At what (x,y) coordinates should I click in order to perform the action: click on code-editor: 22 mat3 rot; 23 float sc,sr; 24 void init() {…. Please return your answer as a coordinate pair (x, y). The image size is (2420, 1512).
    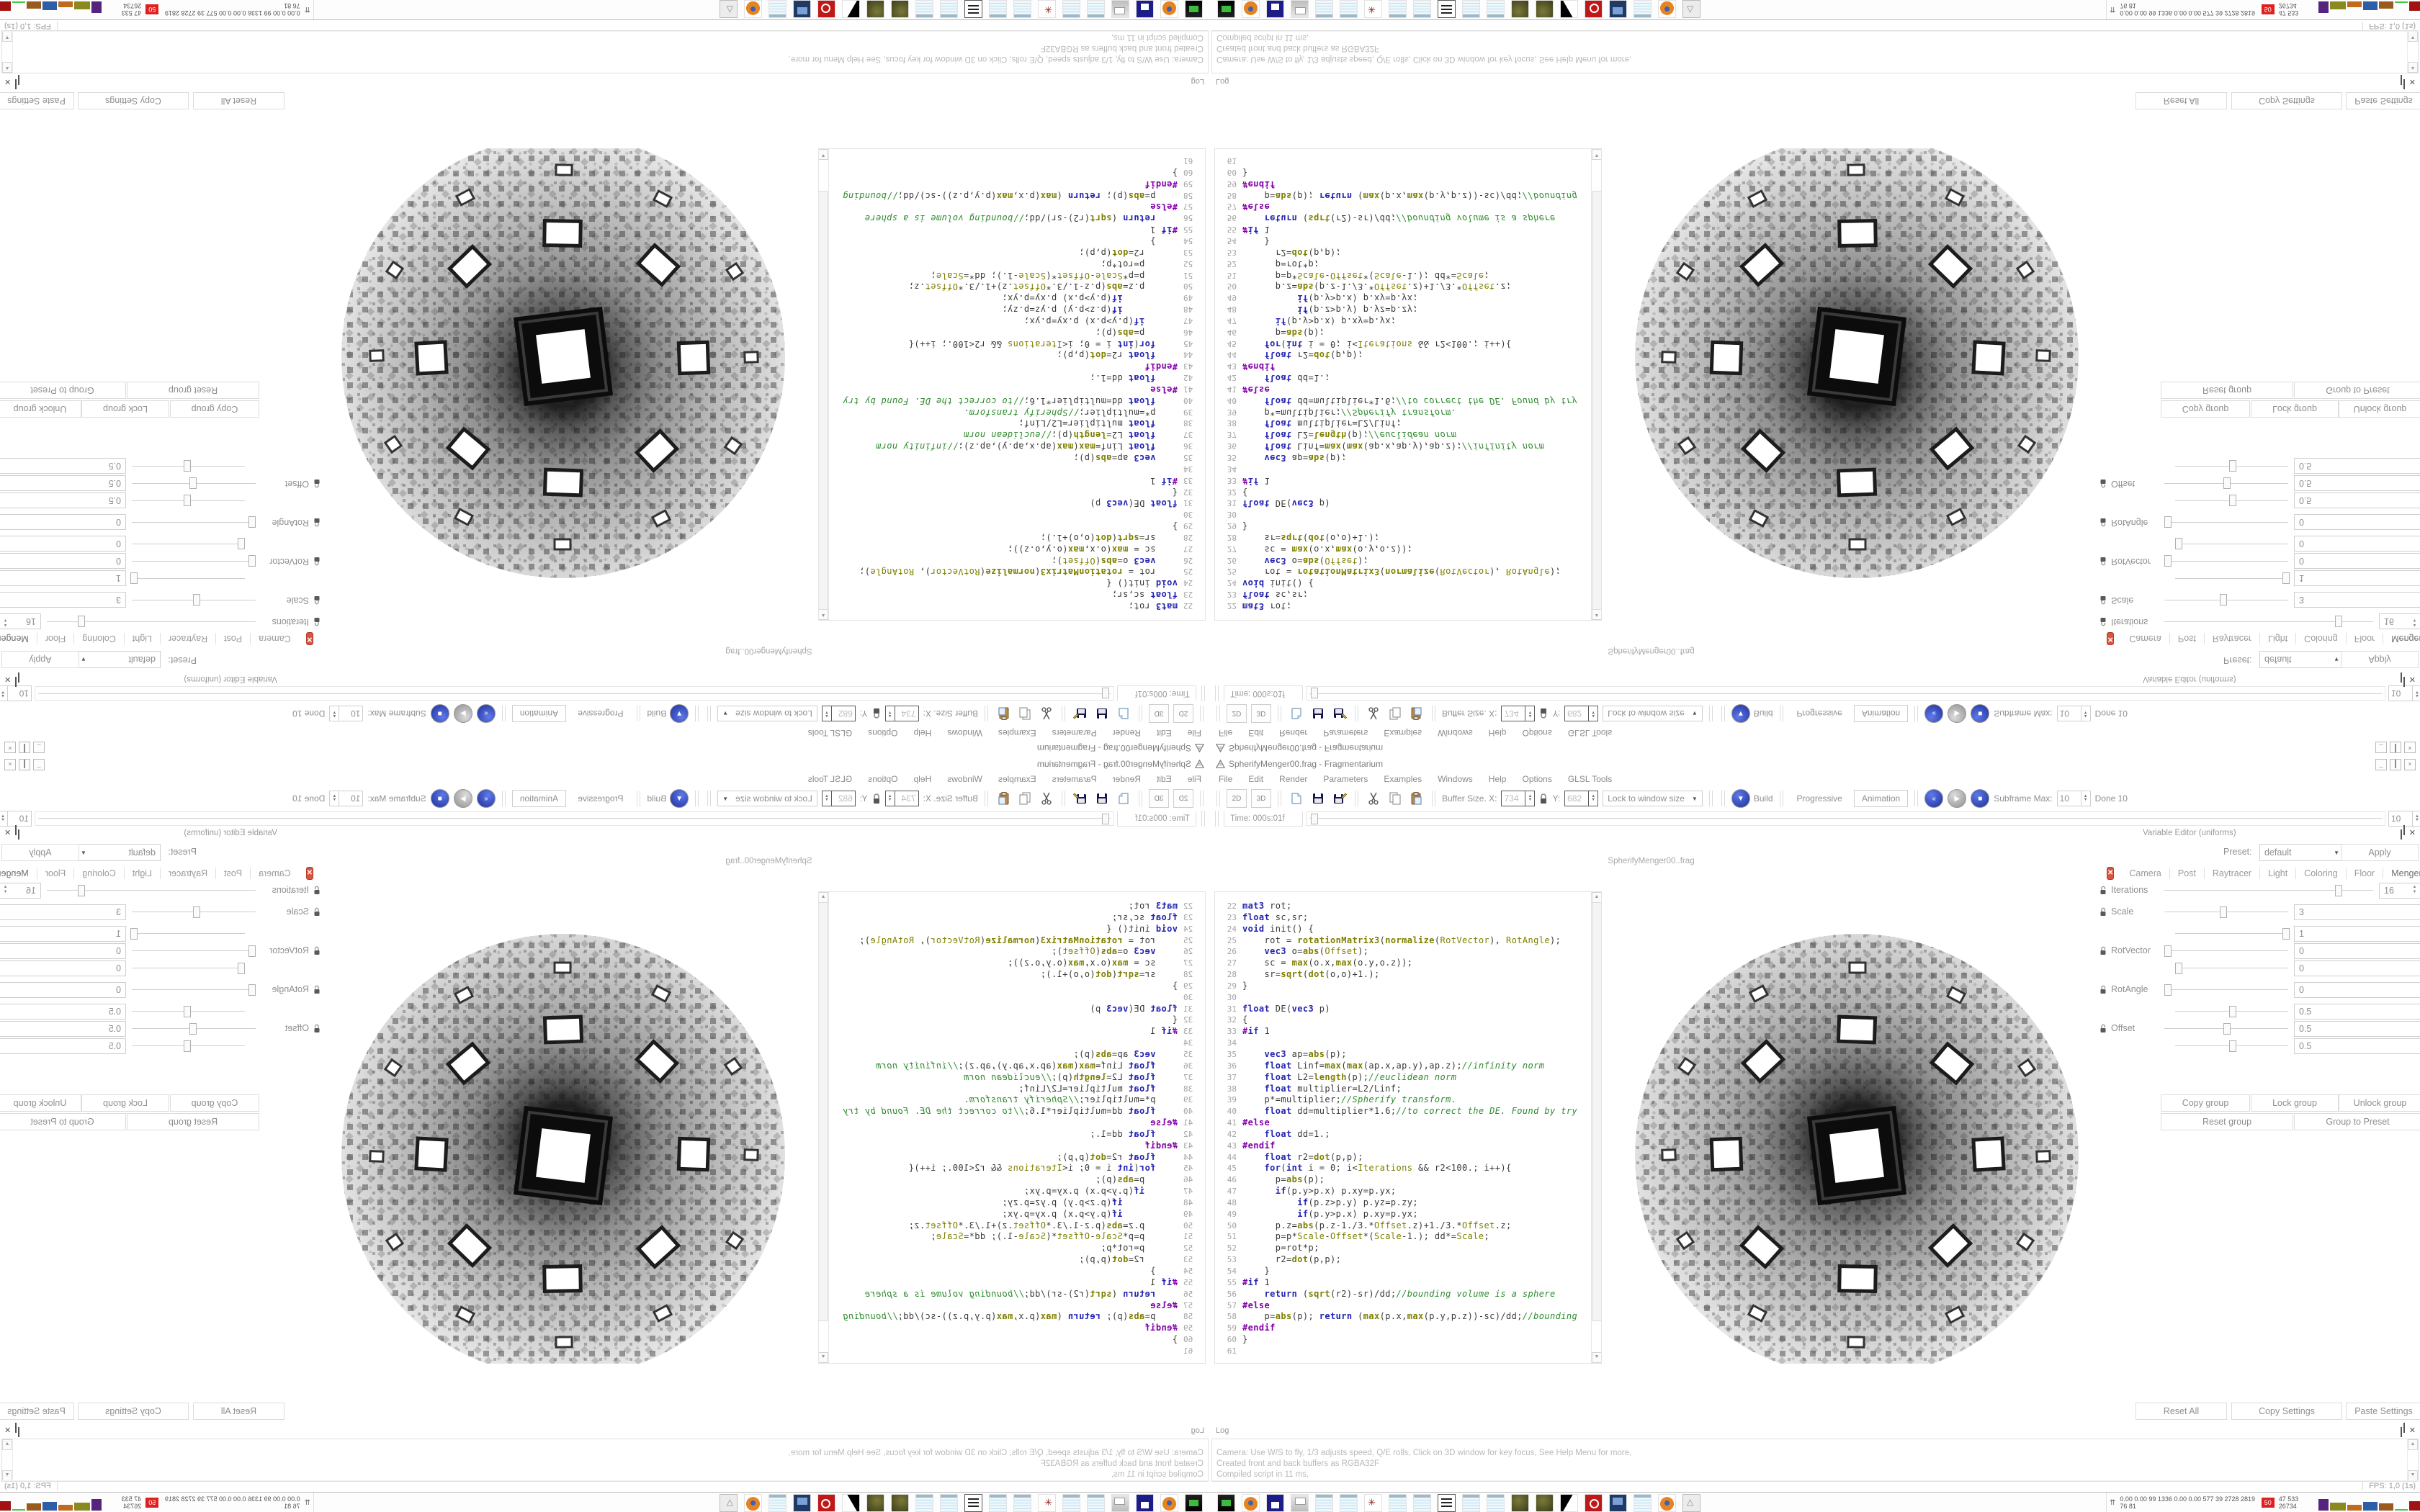
    Looking at the image, I should click on (1012, 384).